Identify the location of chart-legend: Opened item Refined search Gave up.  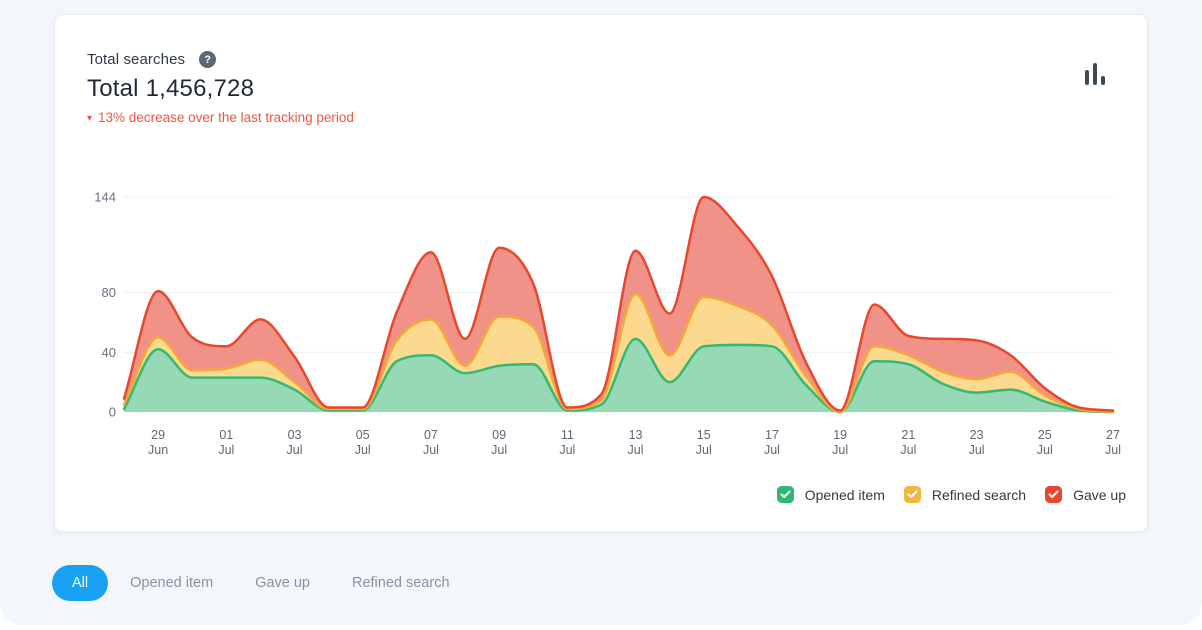
(951, 494).